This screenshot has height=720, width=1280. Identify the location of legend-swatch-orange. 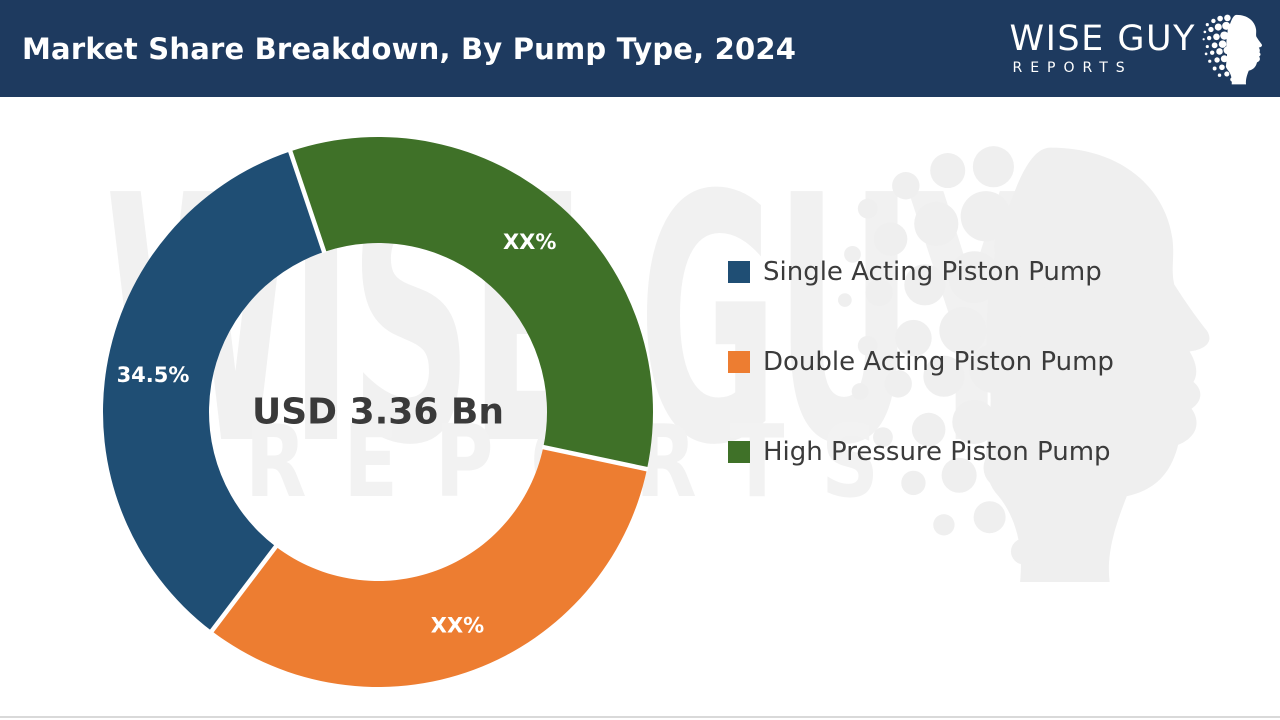
(739, 362).